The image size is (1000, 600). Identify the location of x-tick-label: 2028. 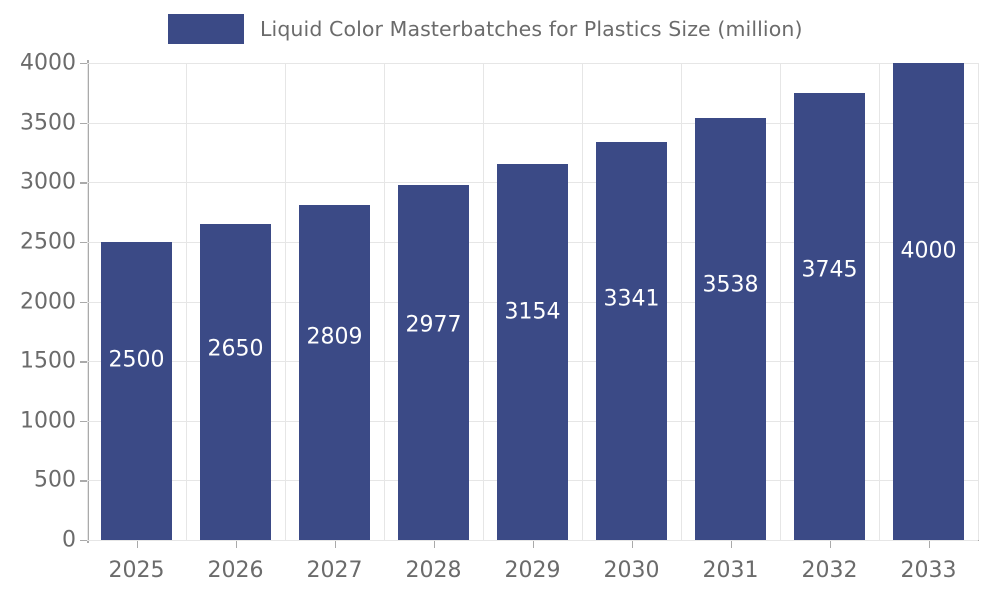
(433, 570).